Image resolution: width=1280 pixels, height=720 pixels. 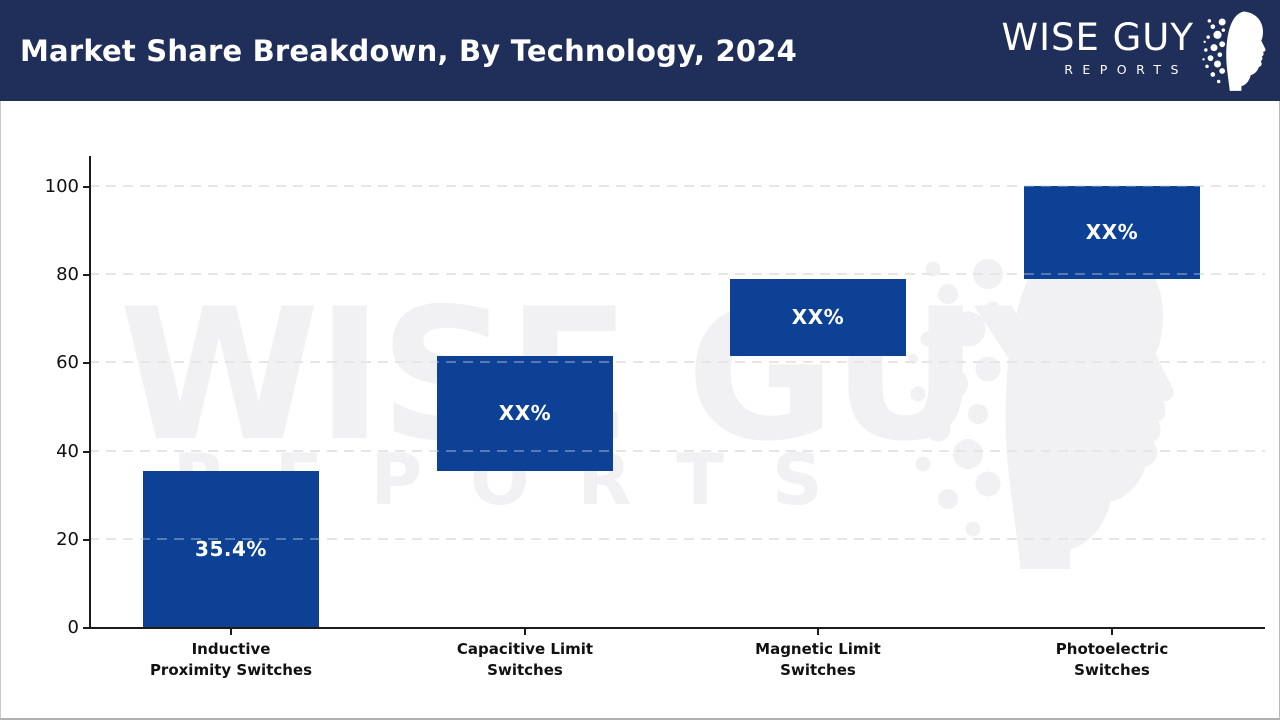 I want to click on logo-name-text: WISE GUY, so click(x=1097, y=37).